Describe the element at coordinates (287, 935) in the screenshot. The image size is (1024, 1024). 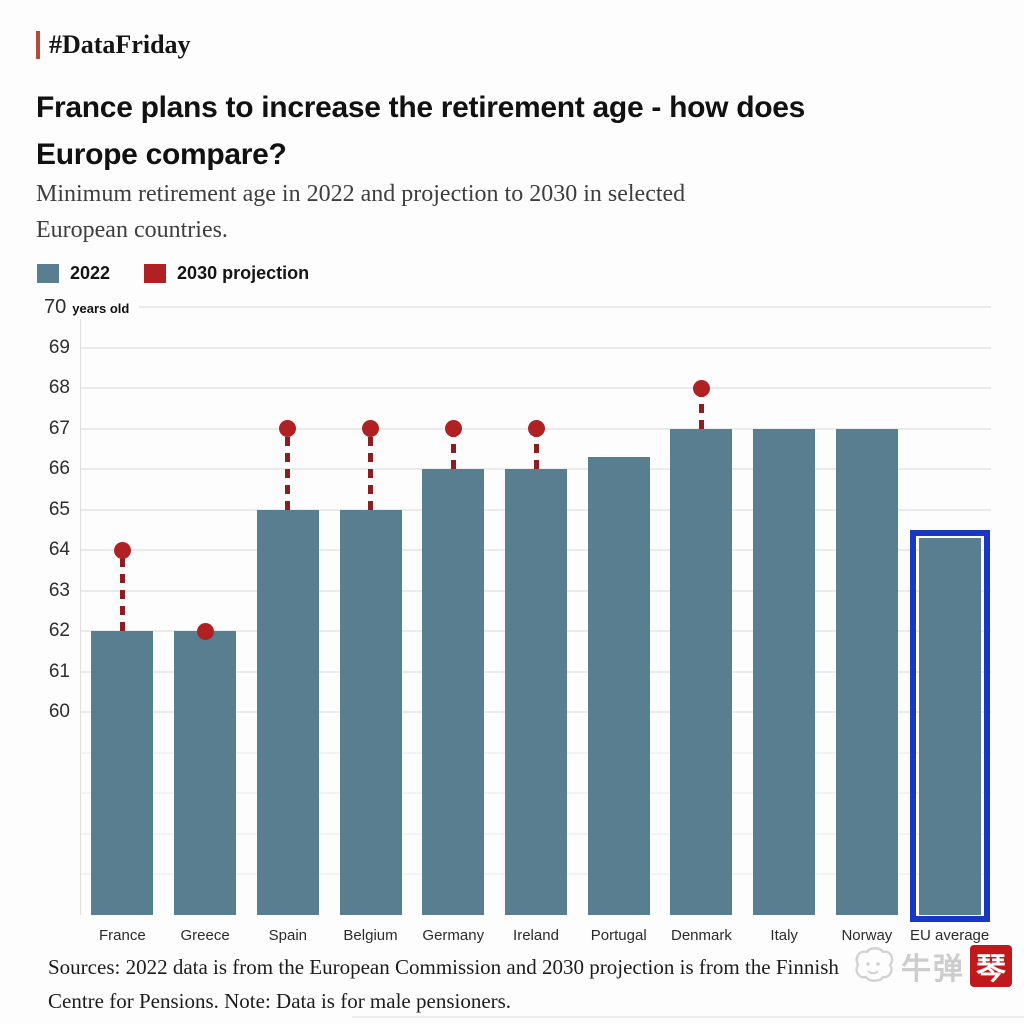
I see `x-tick-spain: Spain` at that location.